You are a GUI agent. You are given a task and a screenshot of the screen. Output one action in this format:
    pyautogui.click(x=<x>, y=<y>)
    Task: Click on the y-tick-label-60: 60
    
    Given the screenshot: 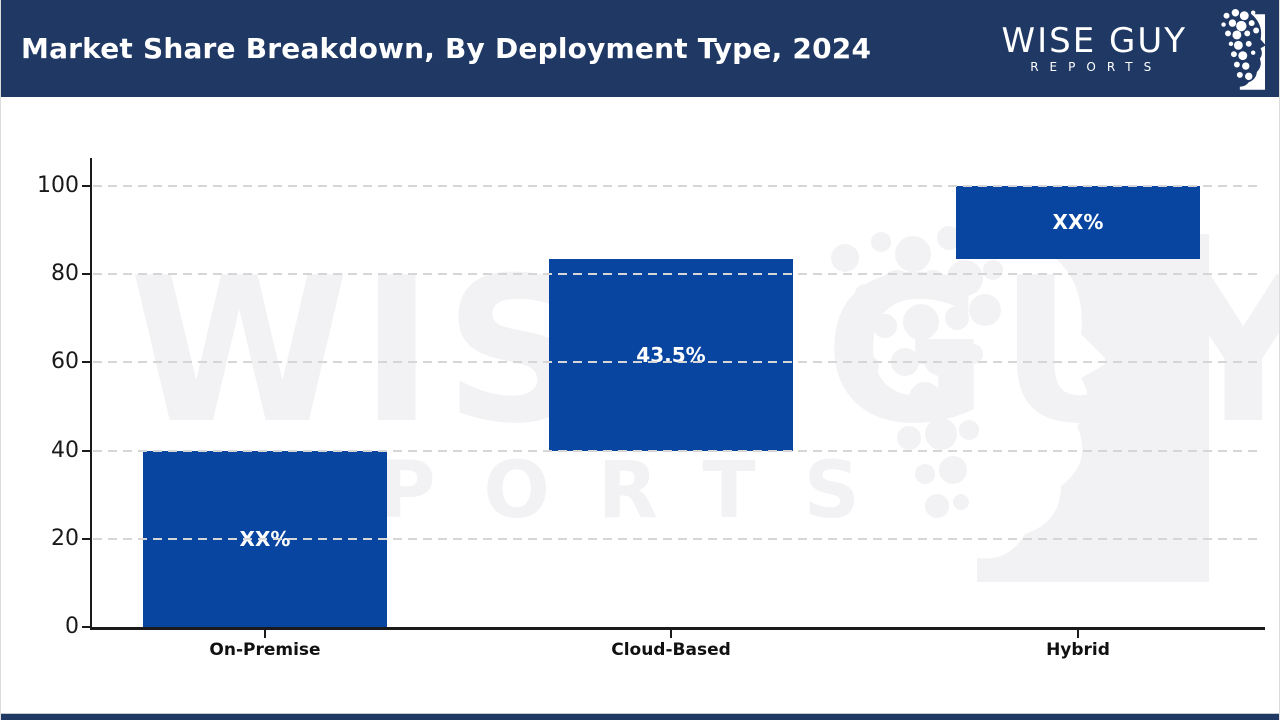 What is the action you would take?
    pyautogui.click(x=65, y=362)
    